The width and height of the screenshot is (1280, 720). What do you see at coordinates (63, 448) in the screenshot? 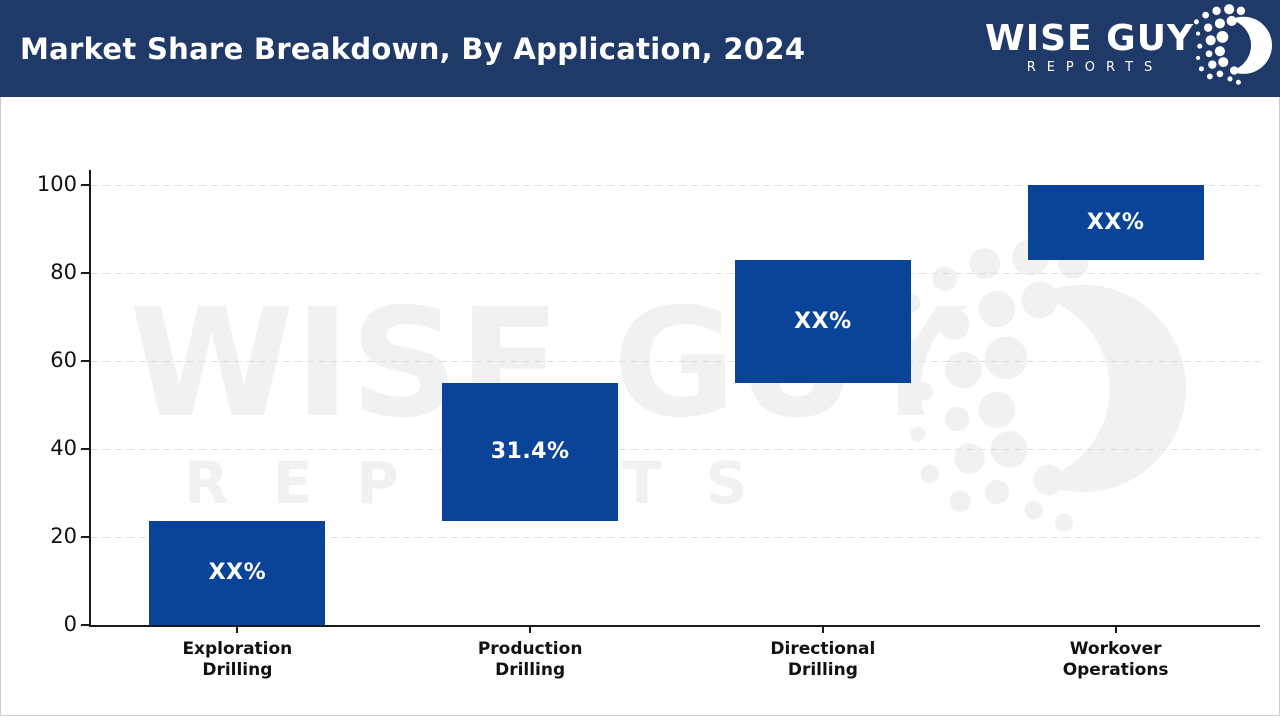
I see `y-tick-label: 40` at bounding box center [63, 448].